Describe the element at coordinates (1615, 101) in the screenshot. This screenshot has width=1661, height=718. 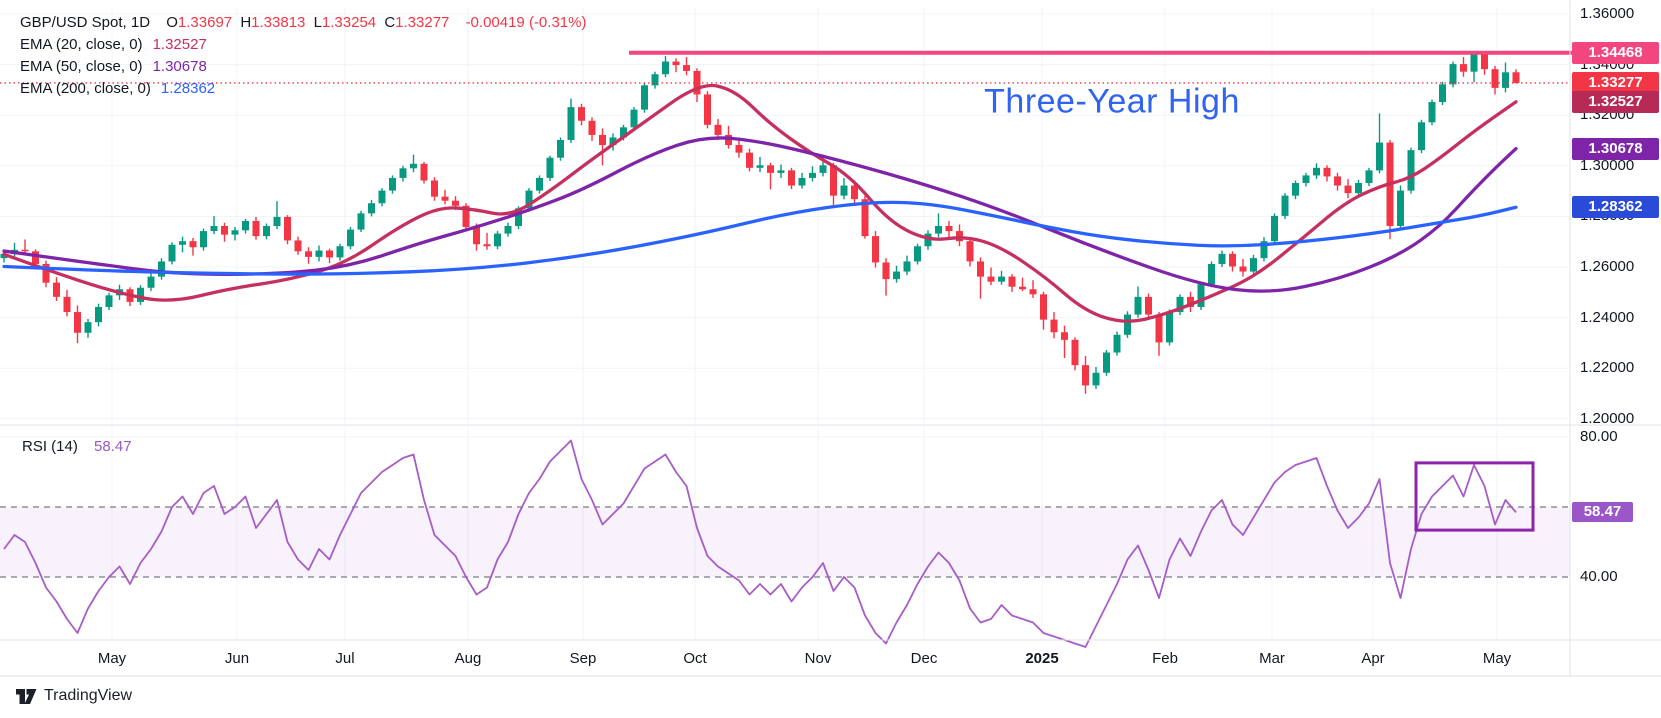
I see `price-badge: 1.32527` at that location.